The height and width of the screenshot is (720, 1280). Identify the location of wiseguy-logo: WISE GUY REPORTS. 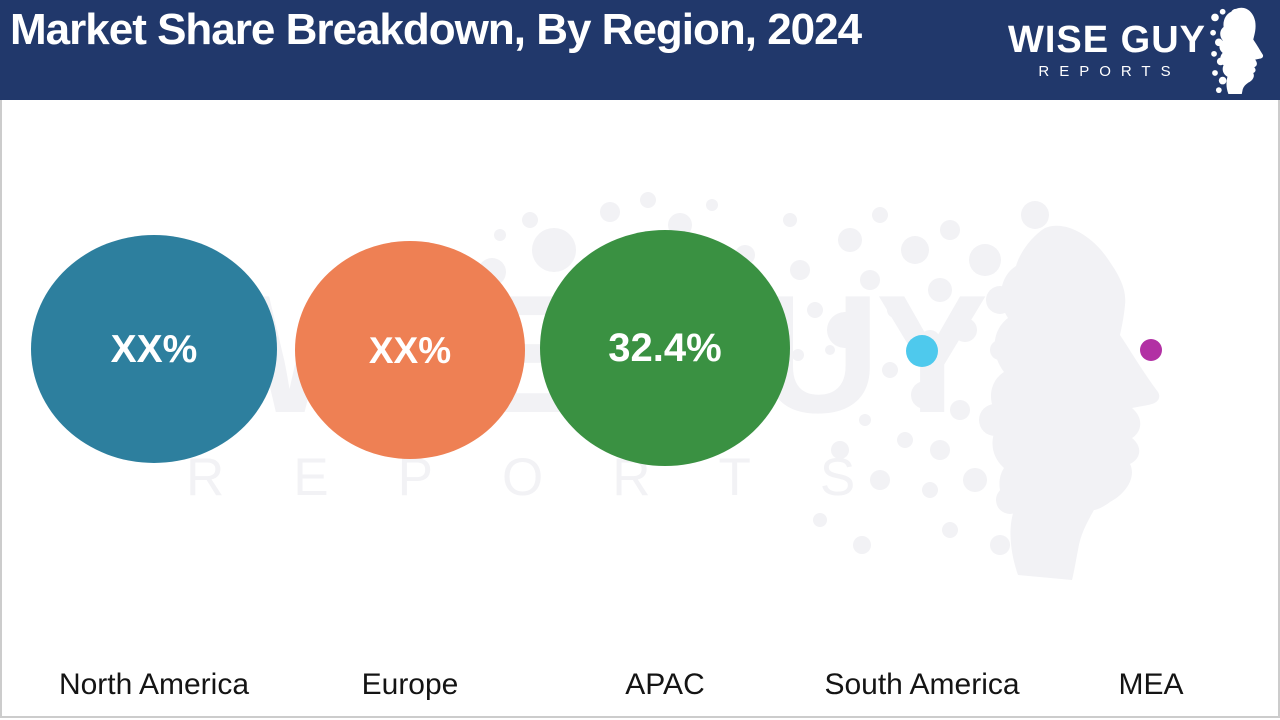
(1137, 50).